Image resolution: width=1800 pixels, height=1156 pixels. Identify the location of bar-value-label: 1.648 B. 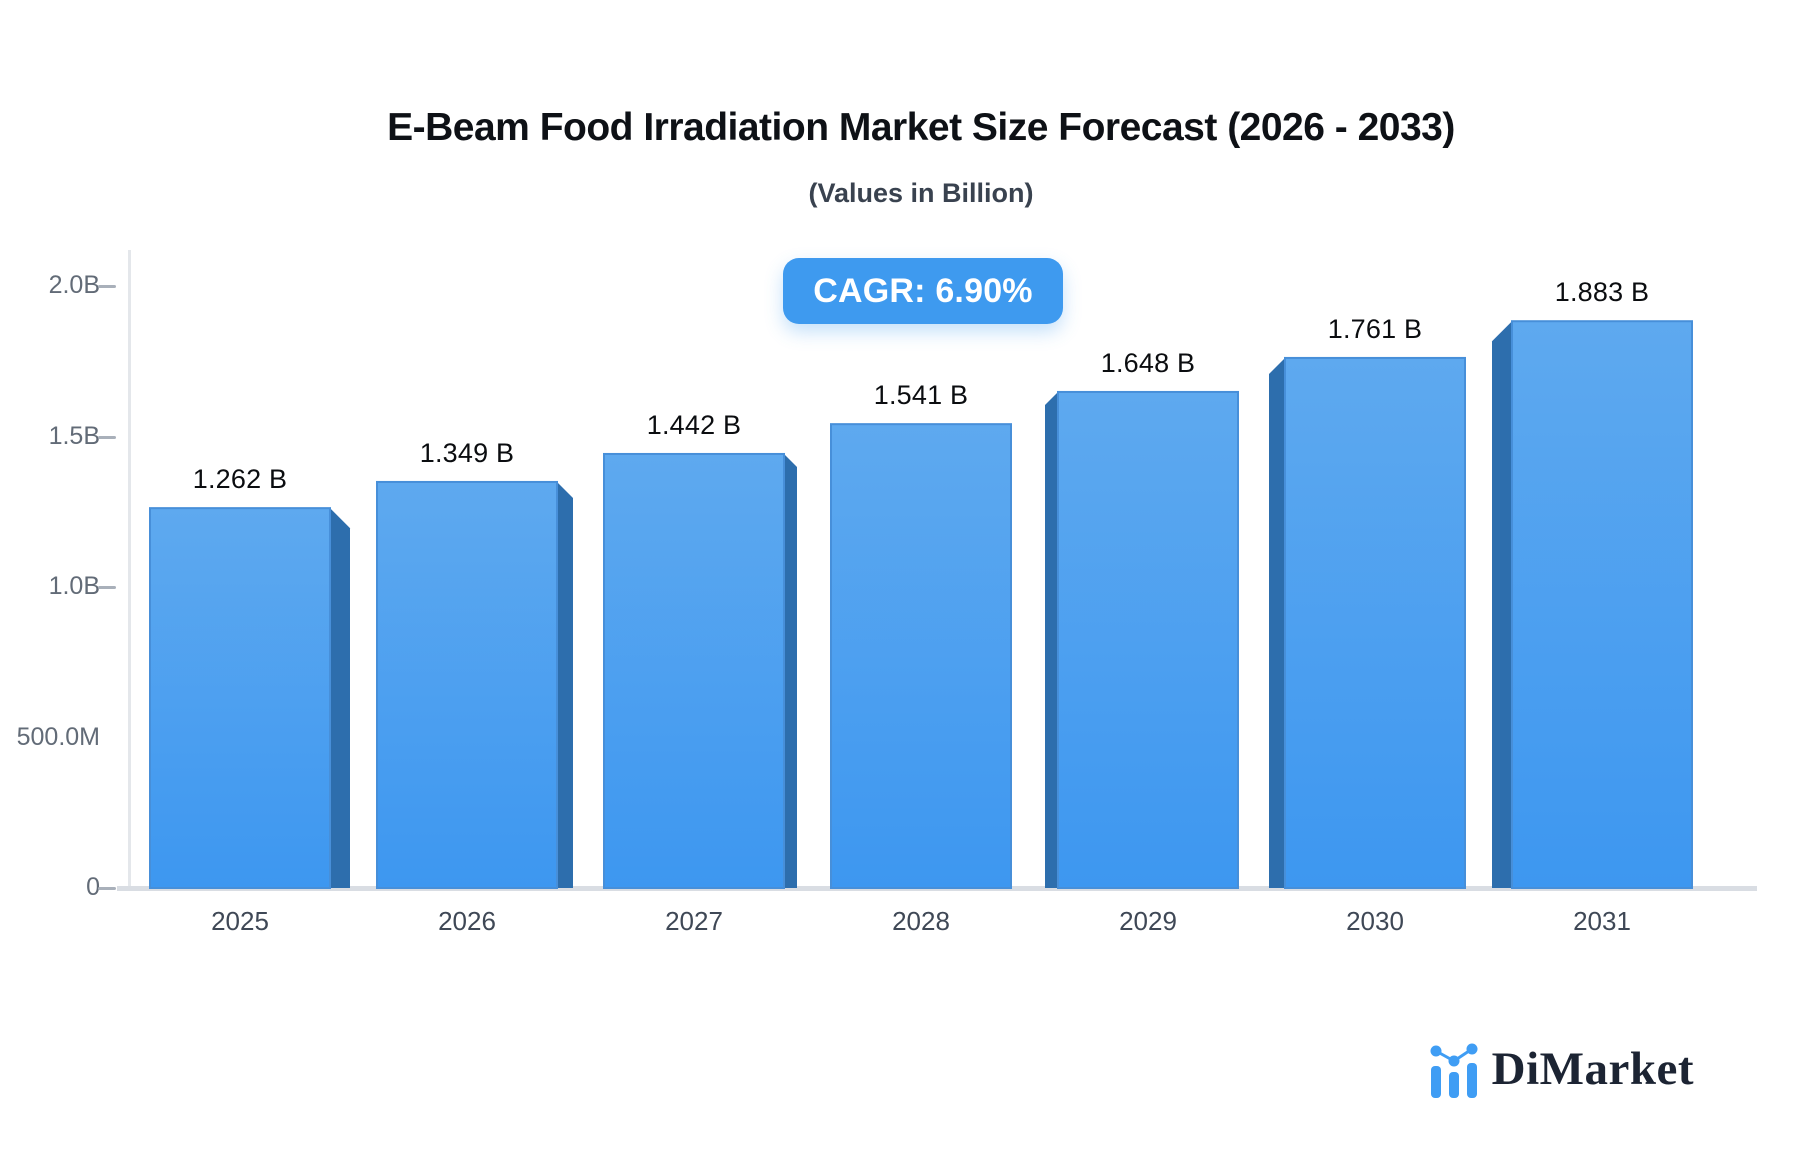
(1148, 362).